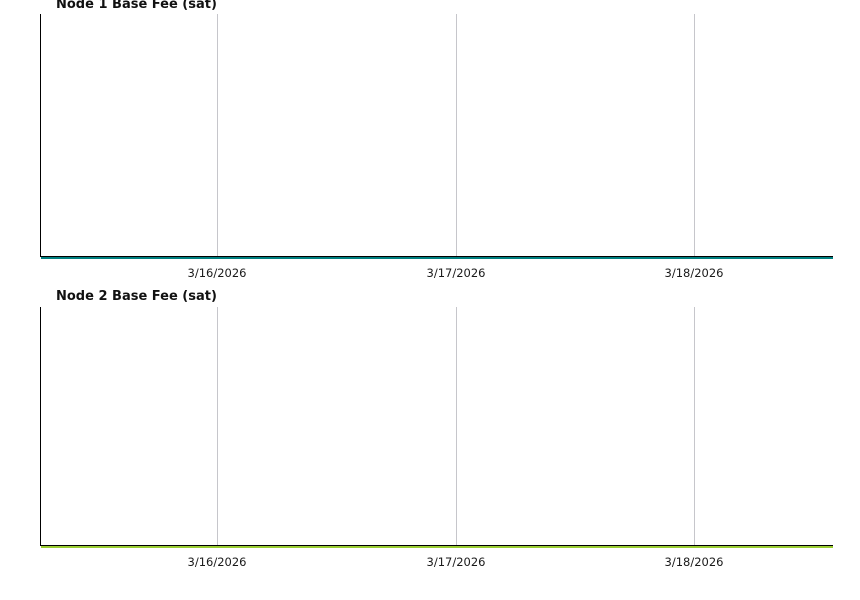 The height and width of the screenshot is (600, 860). What do you see at coordinates (694, 562) in the screenshot?
I see `xtick-label-node2-3: 3/18/2026` at bounding box center [694, 562].